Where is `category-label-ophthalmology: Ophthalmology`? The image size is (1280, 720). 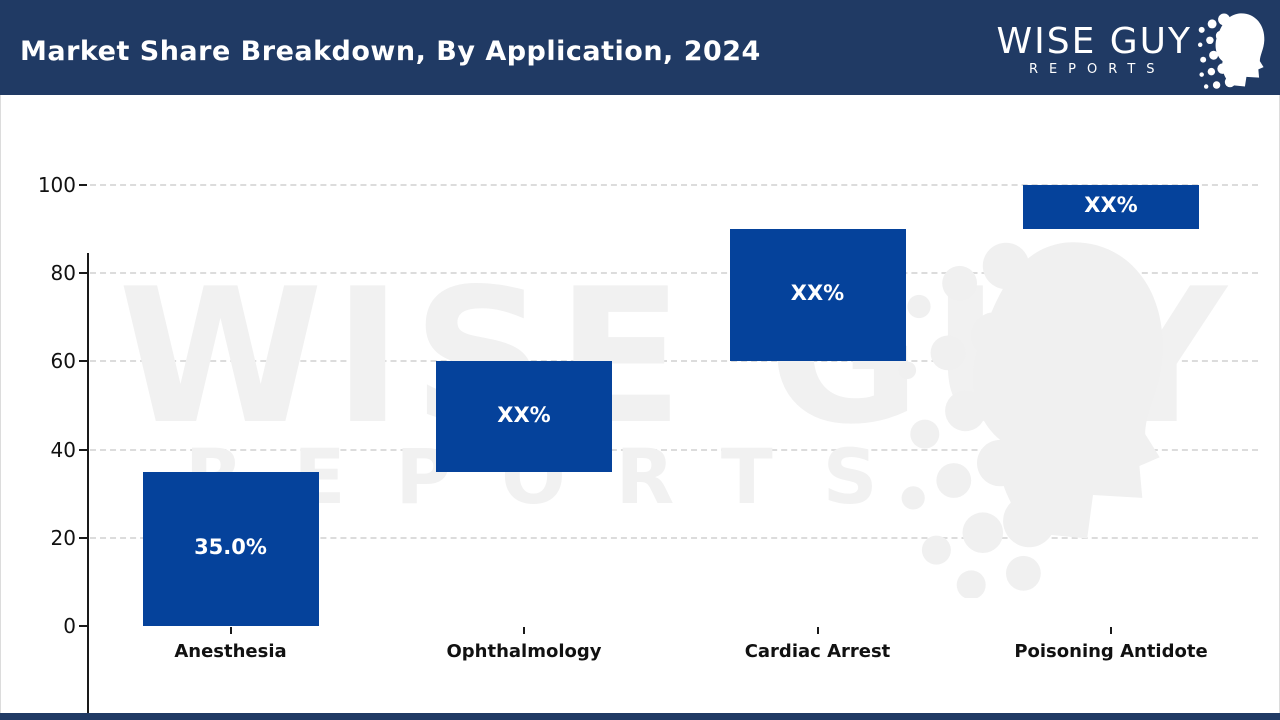
category-label-ophthalmology: Ophthalmology is located at coordinates (524, 651).